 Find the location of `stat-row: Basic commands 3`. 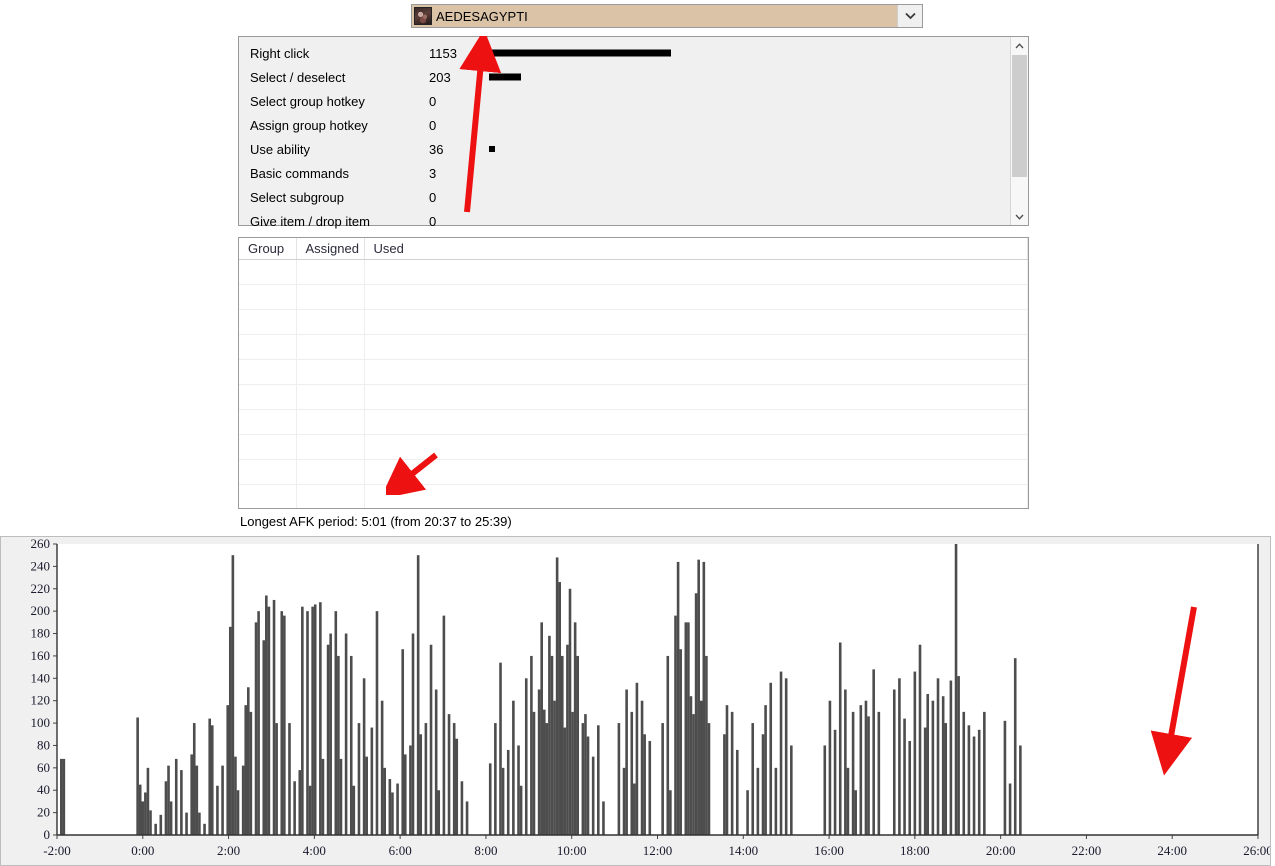

stat-row: Basic commands 3 is located at coordinates (624, 173).